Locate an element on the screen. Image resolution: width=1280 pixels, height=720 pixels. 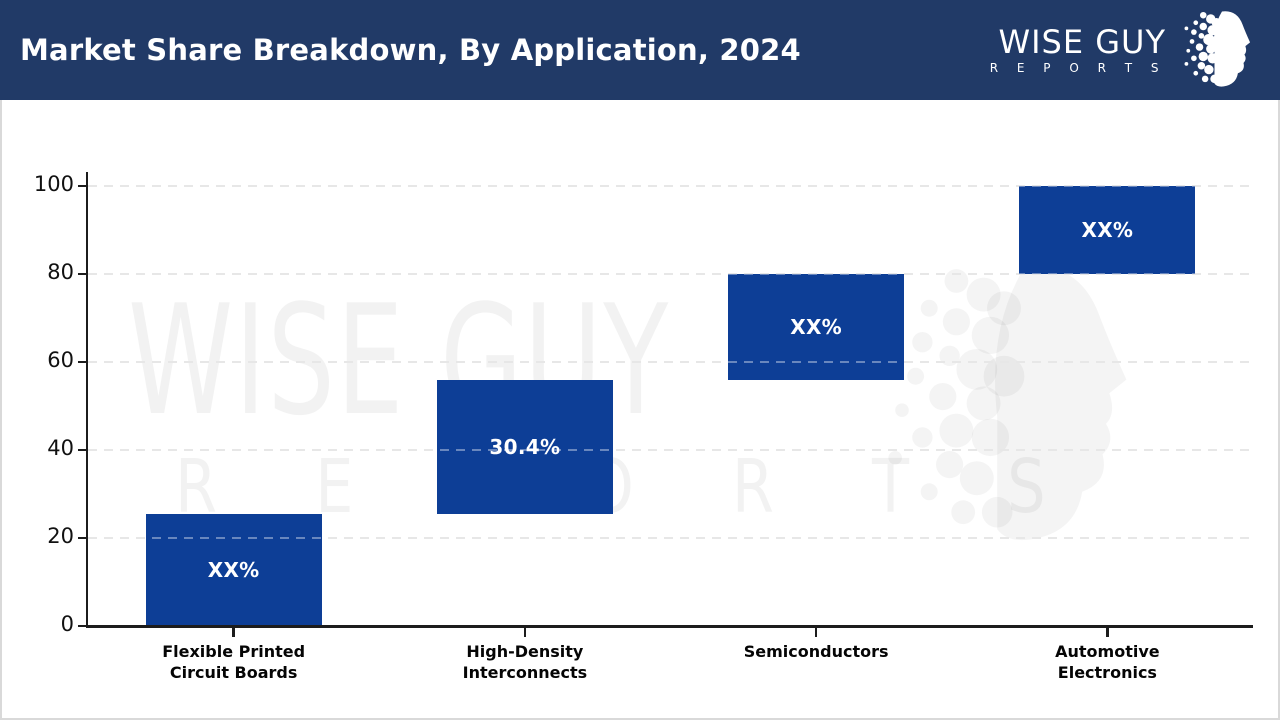
category-label: Flexible Printed Circuit Boards is located at coordinates (234, 662).